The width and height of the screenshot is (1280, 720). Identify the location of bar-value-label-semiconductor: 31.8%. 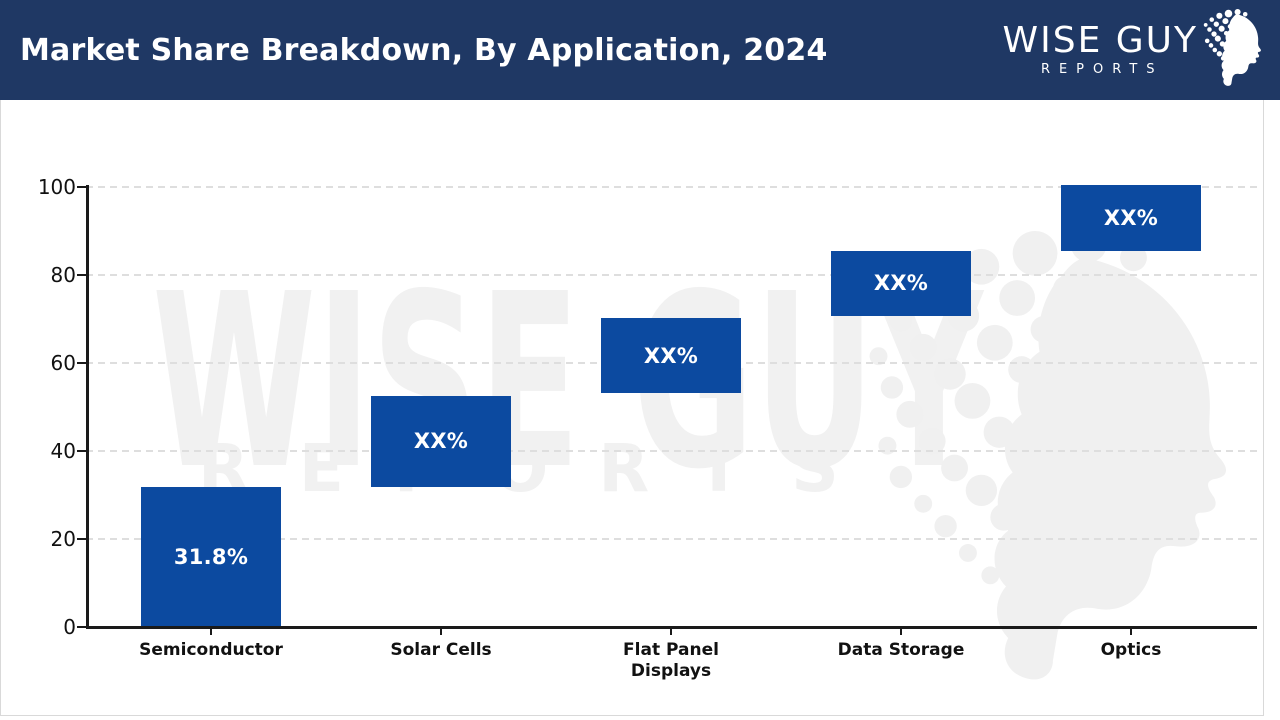
(211, 557).